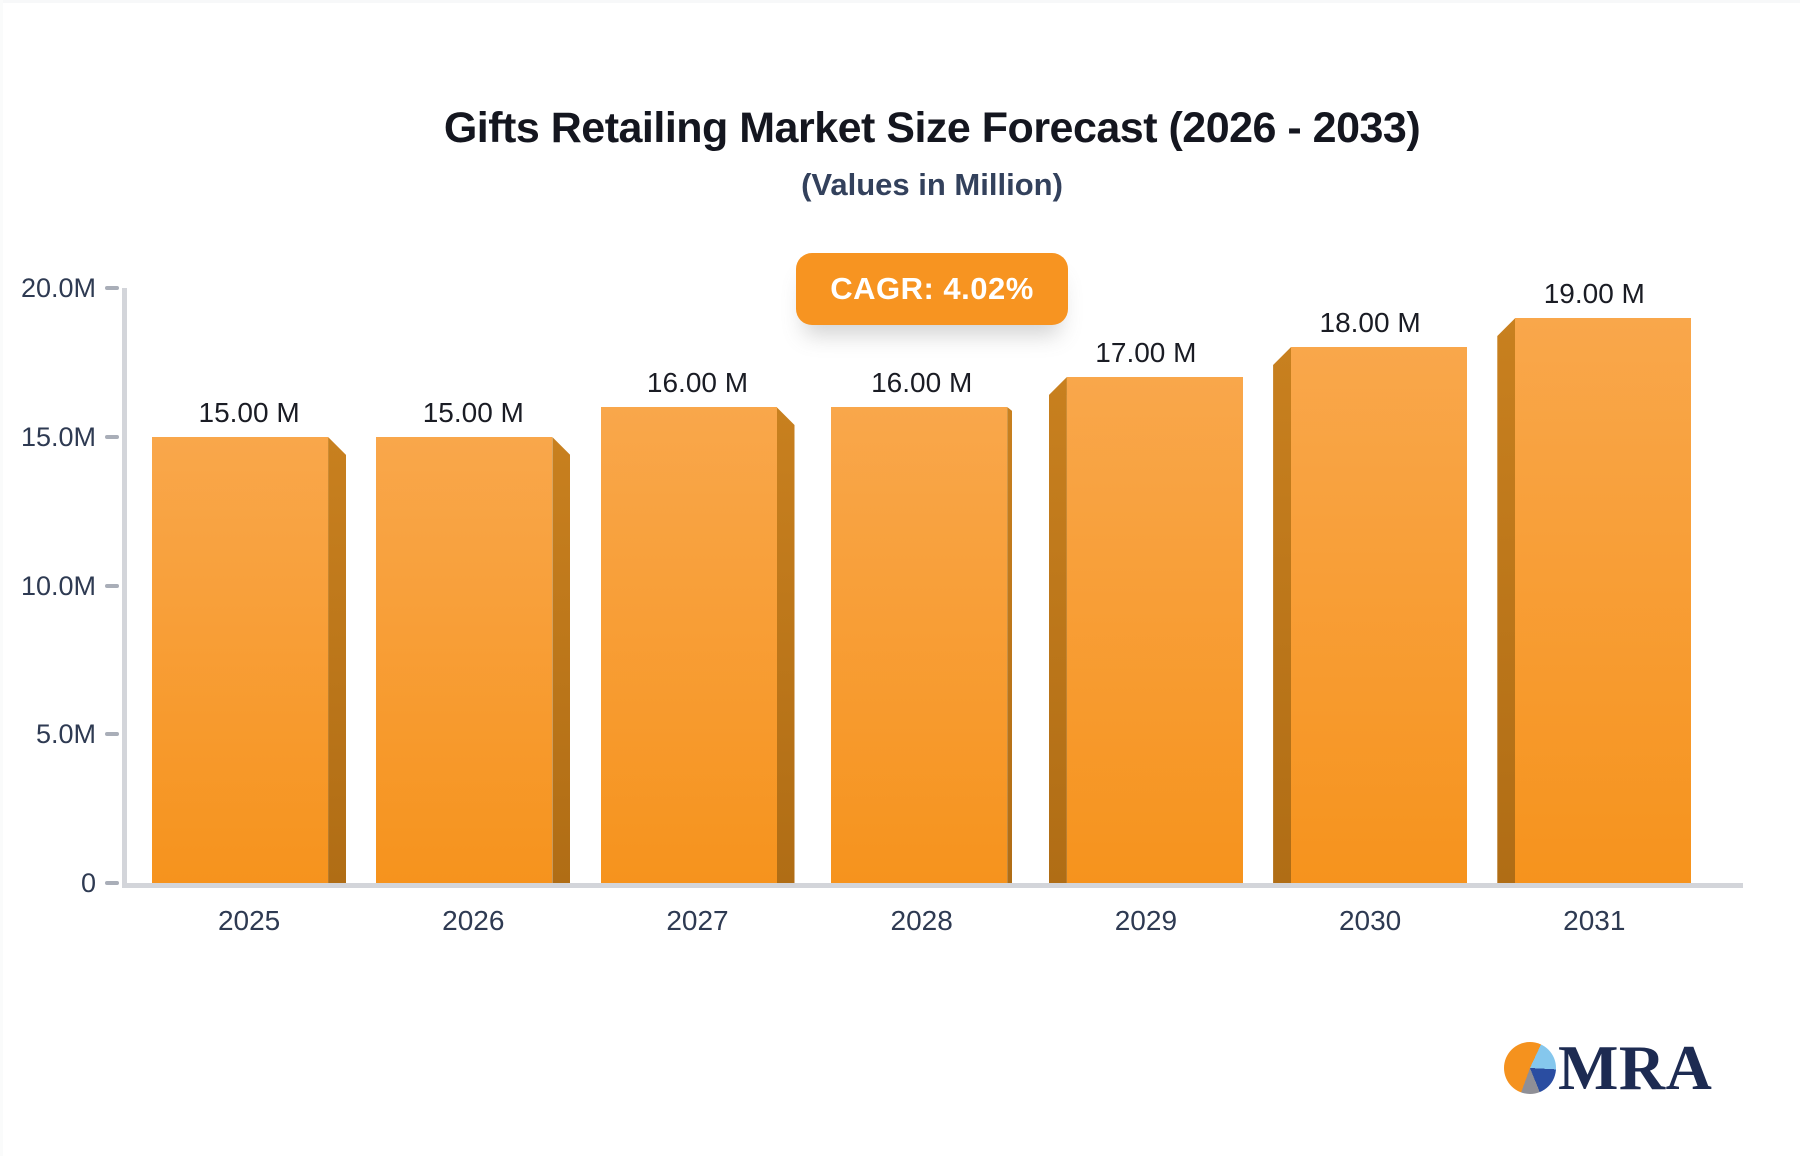  Describe the element at coordinates (932, 184) in the screenshot. I see `chart-subtitle: (Values in Million)` at that location.